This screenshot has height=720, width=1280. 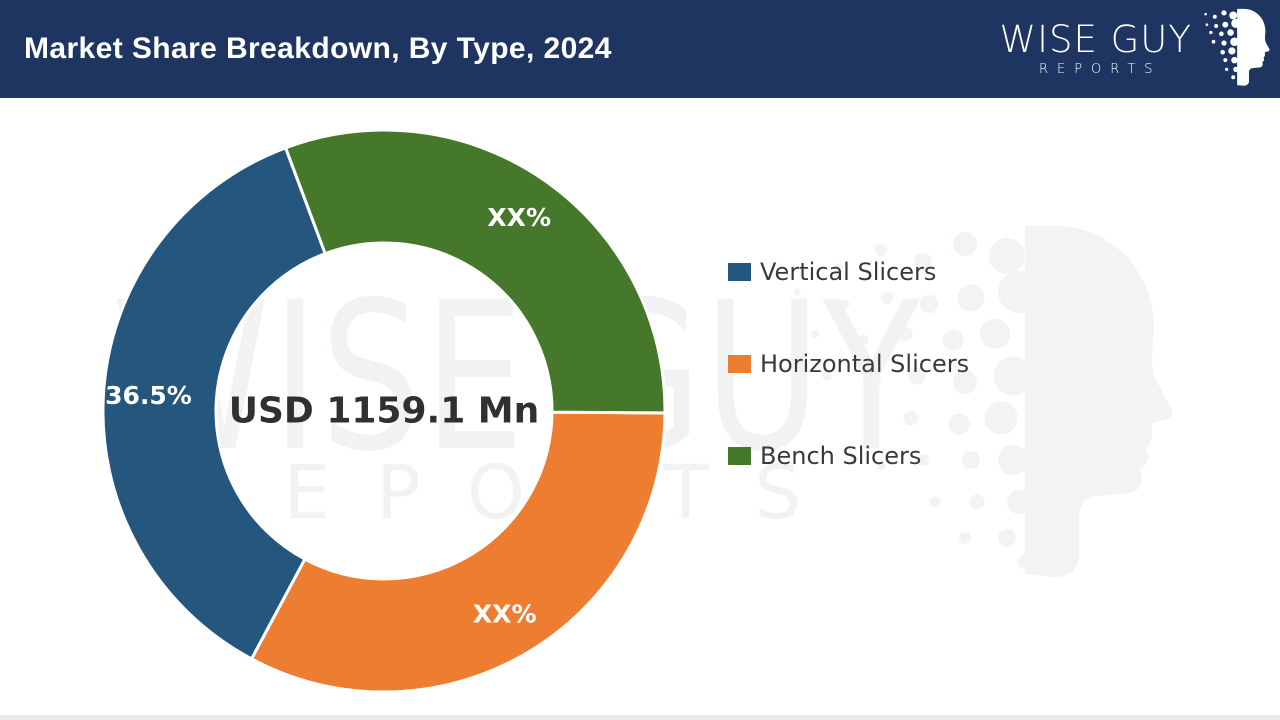 I want to click on brand-logo-text: WISE GUY REPORTS, so click(x=1096, y=47).